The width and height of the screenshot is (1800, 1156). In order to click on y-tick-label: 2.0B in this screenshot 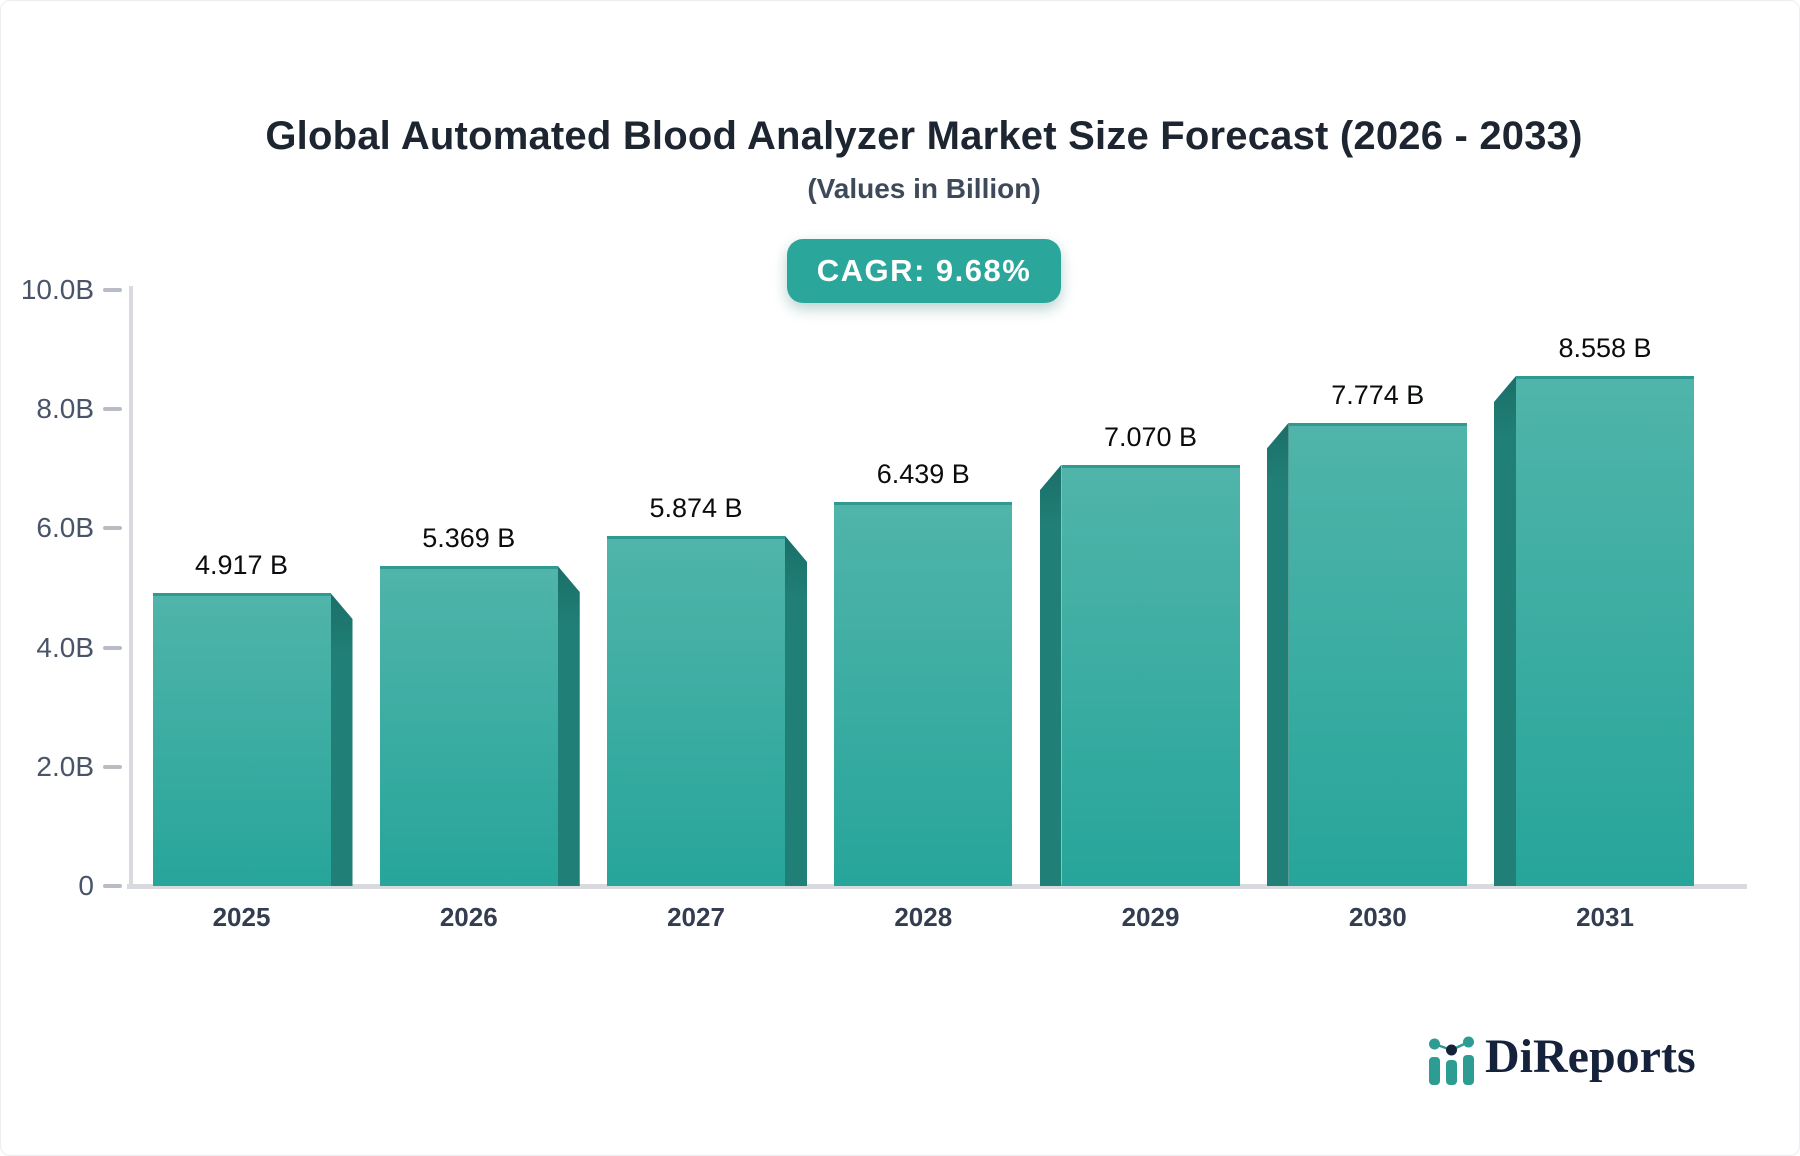, I will do `click(65, 766)`.